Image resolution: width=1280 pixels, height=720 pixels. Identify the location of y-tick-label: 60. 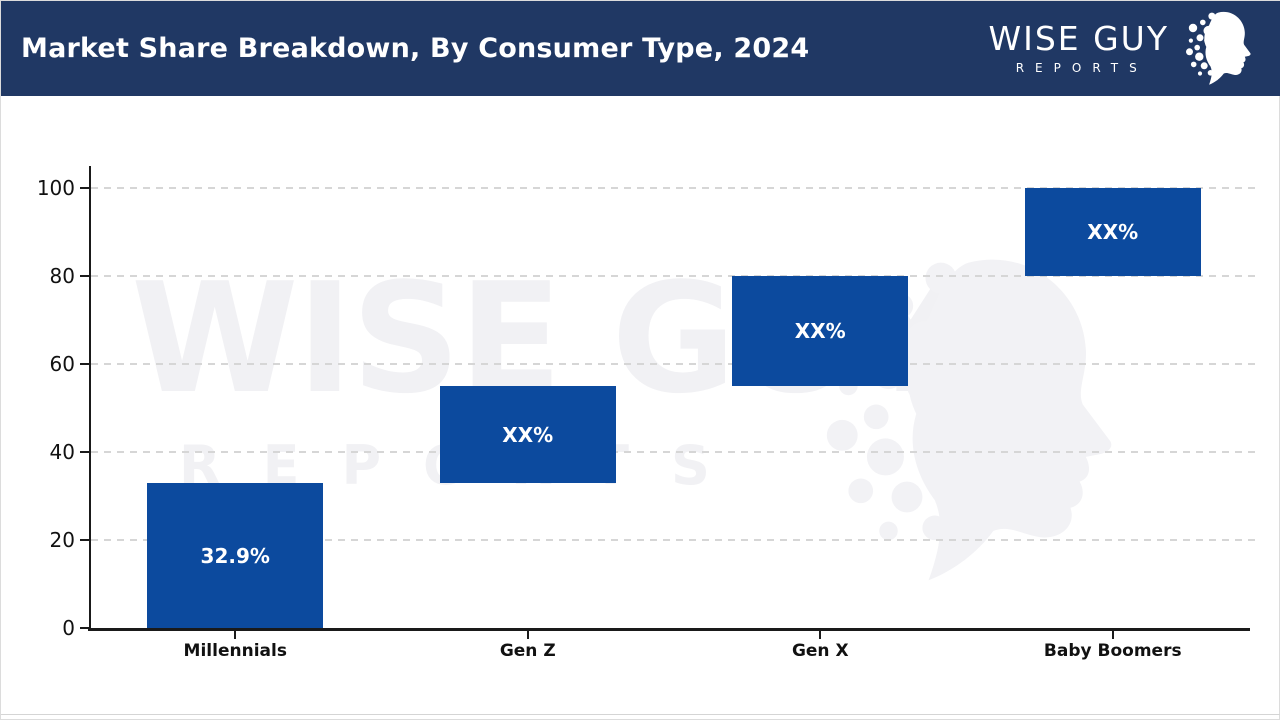
(62, 364).